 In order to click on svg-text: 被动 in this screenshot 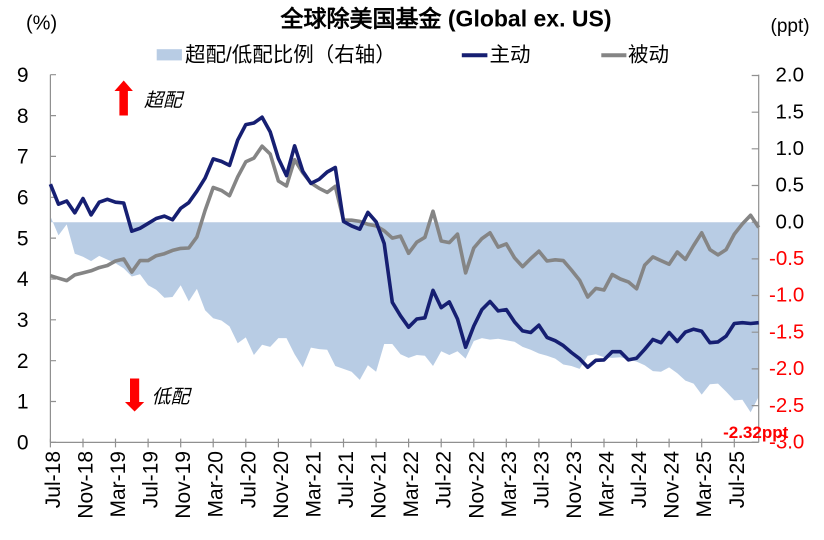, I will do `click(648, 55)`.